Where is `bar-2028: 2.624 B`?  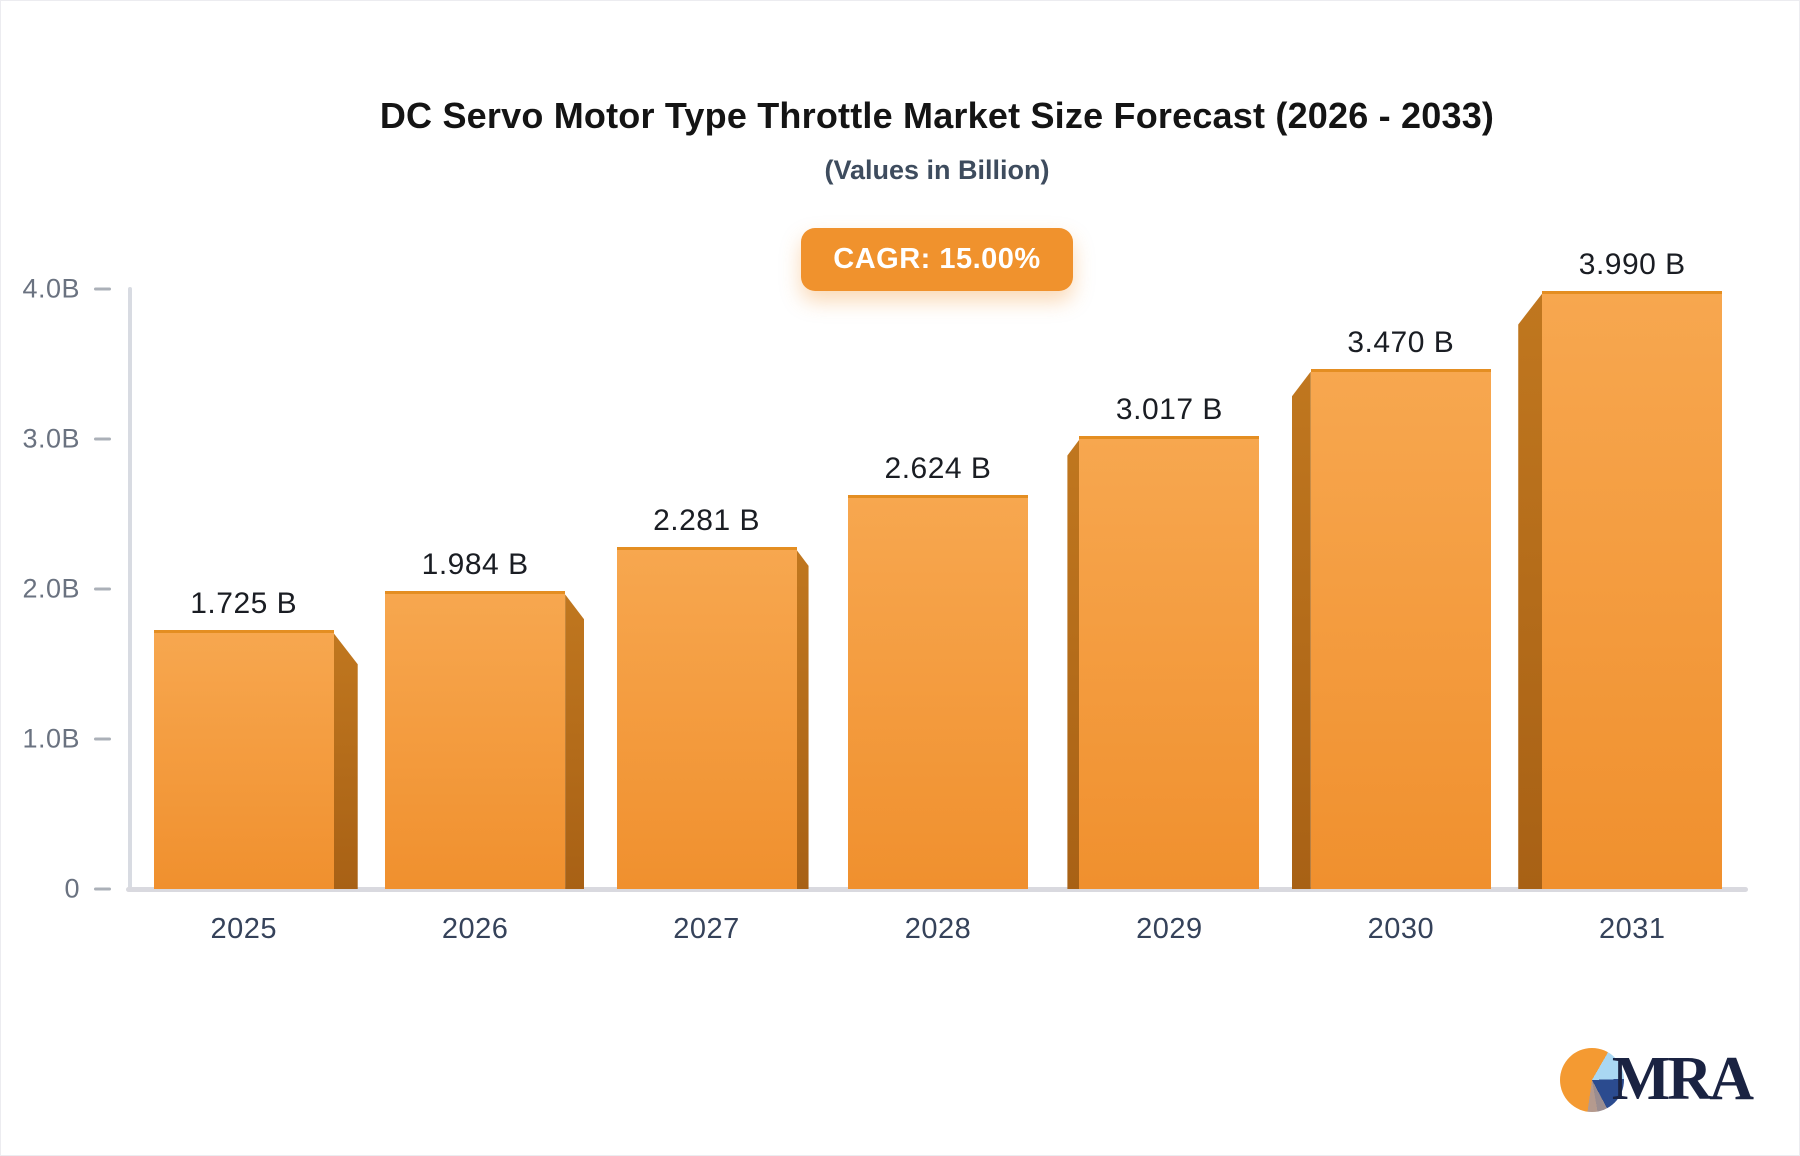
bar-2028: 2.624 B is located at coordinates (937, 670).